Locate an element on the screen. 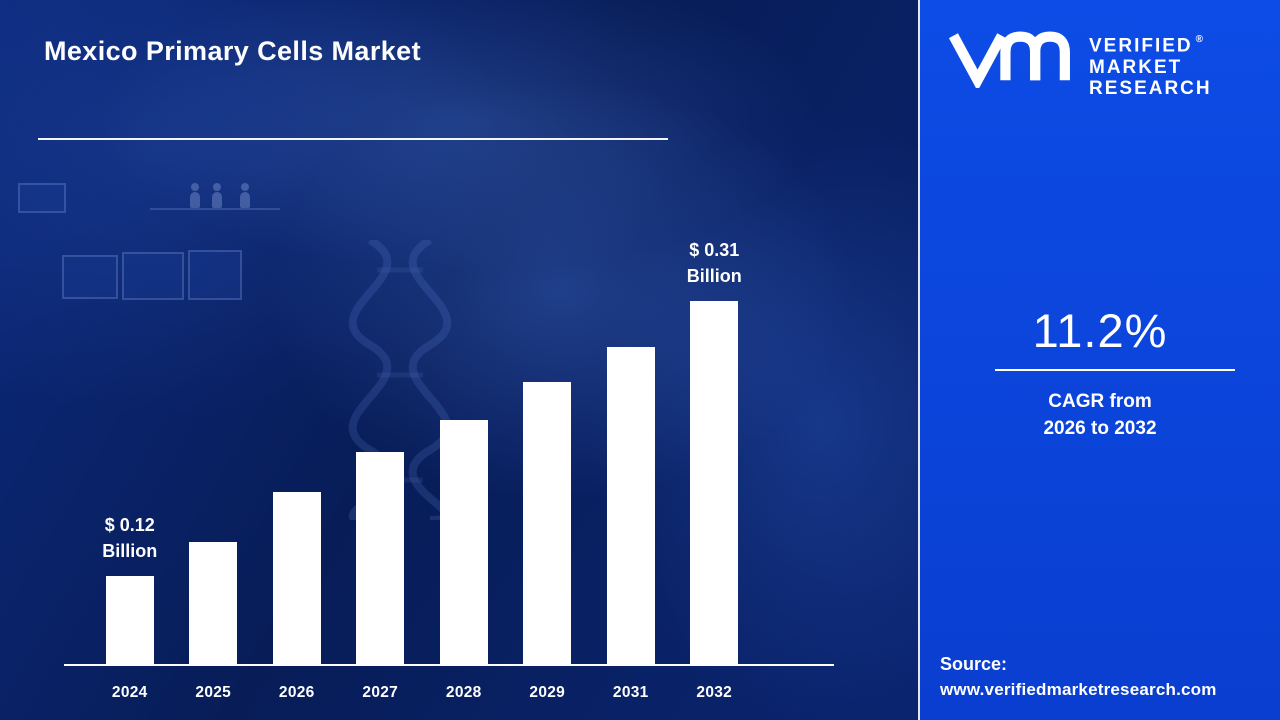 This screenshot has height=720, width=1280. bar-2026 is located at coordinates (296, 579).